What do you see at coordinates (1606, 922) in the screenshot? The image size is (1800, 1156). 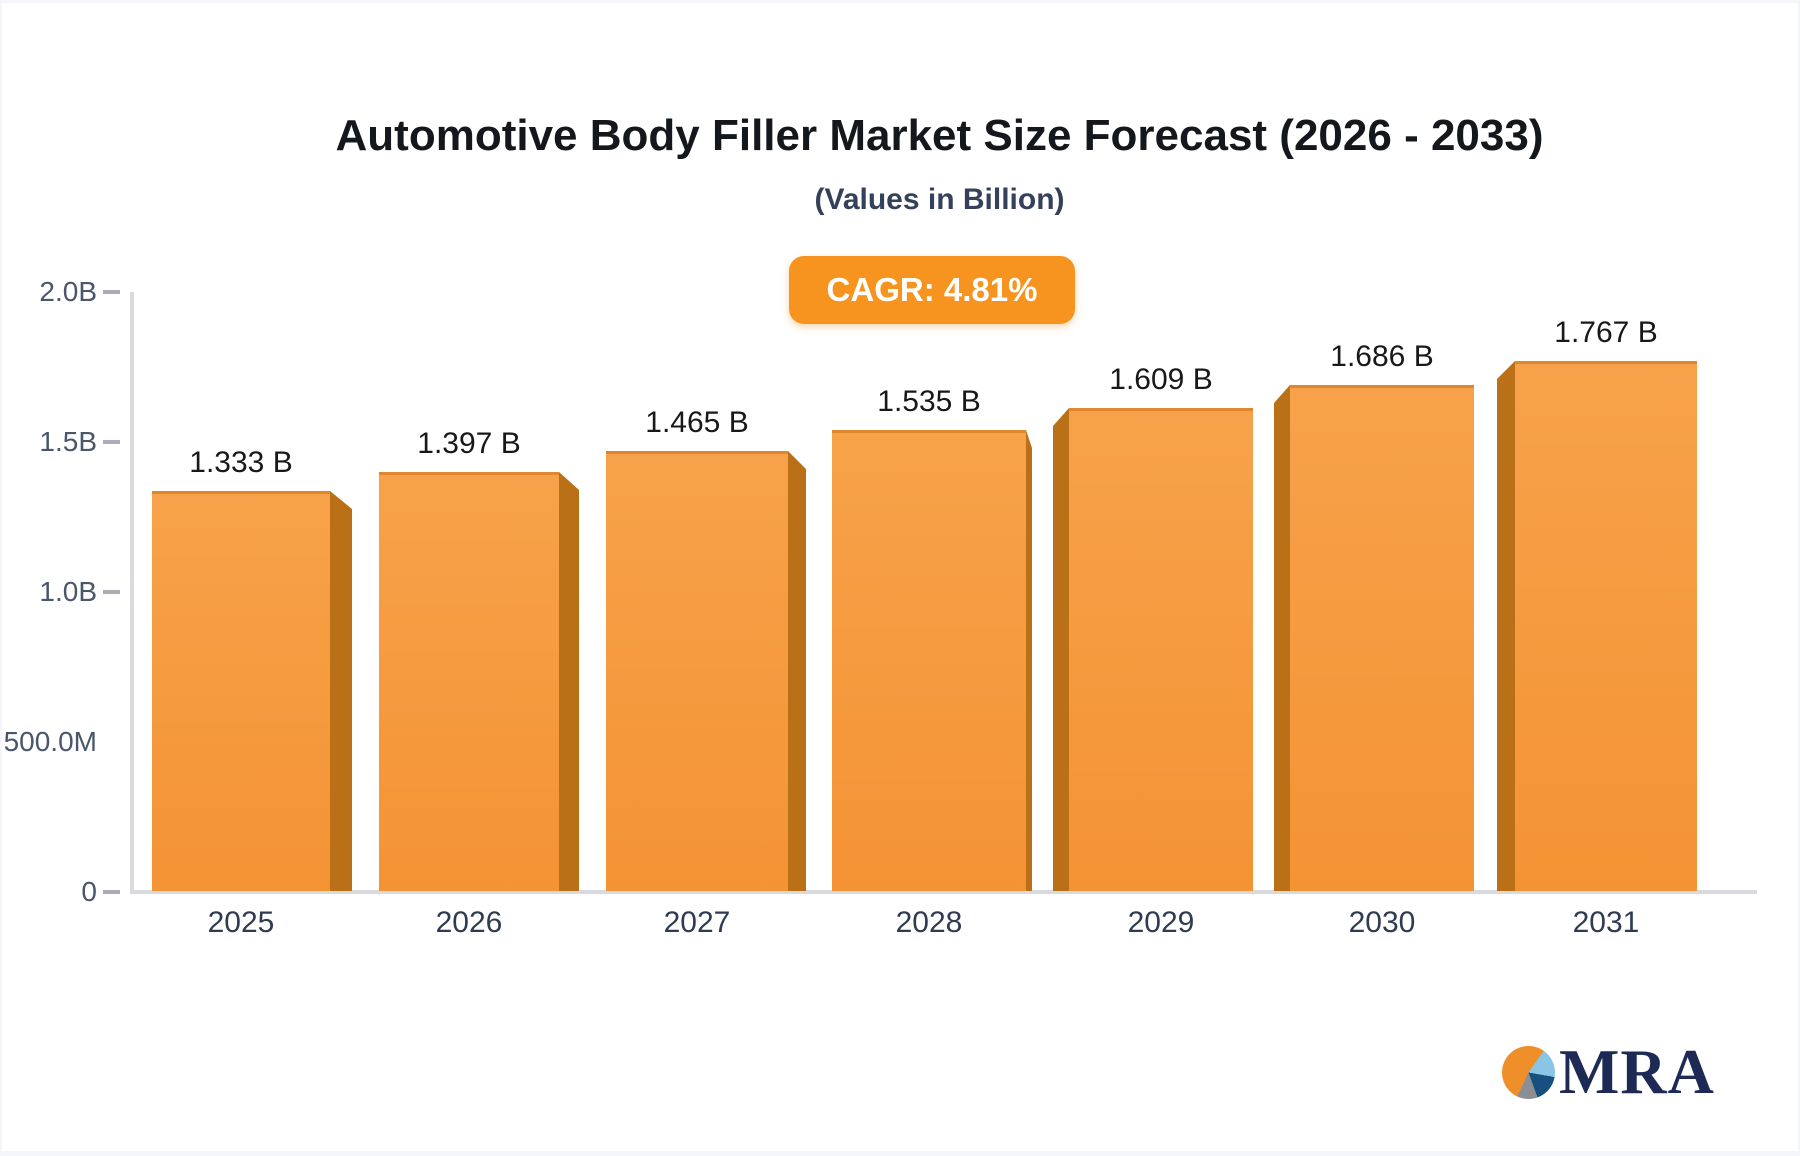 I see `x-axis-label-2031: 2031` at bounding box center [1606, 922].